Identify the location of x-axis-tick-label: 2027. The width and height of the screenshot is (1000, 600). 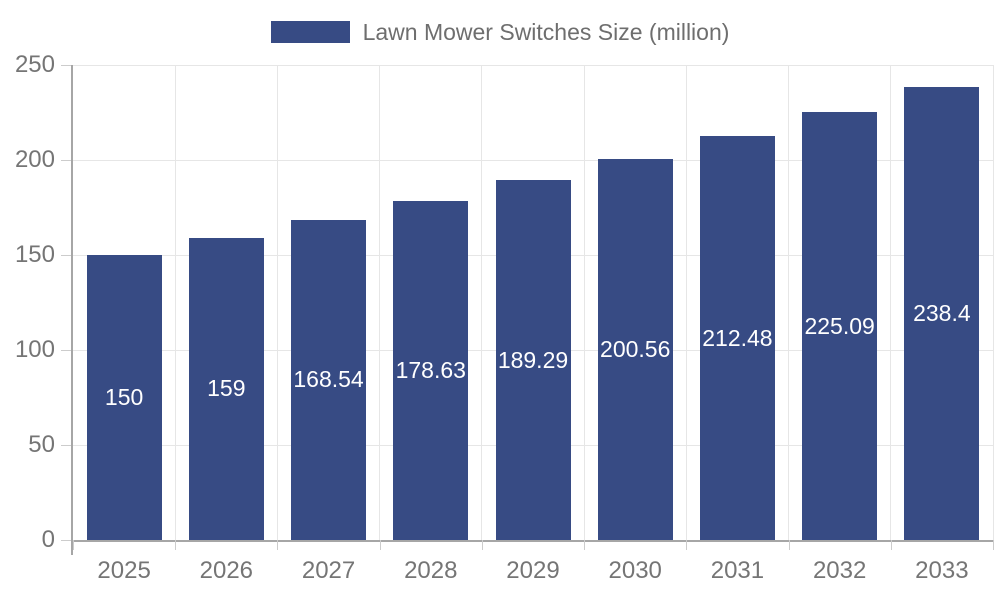
(328, 570).